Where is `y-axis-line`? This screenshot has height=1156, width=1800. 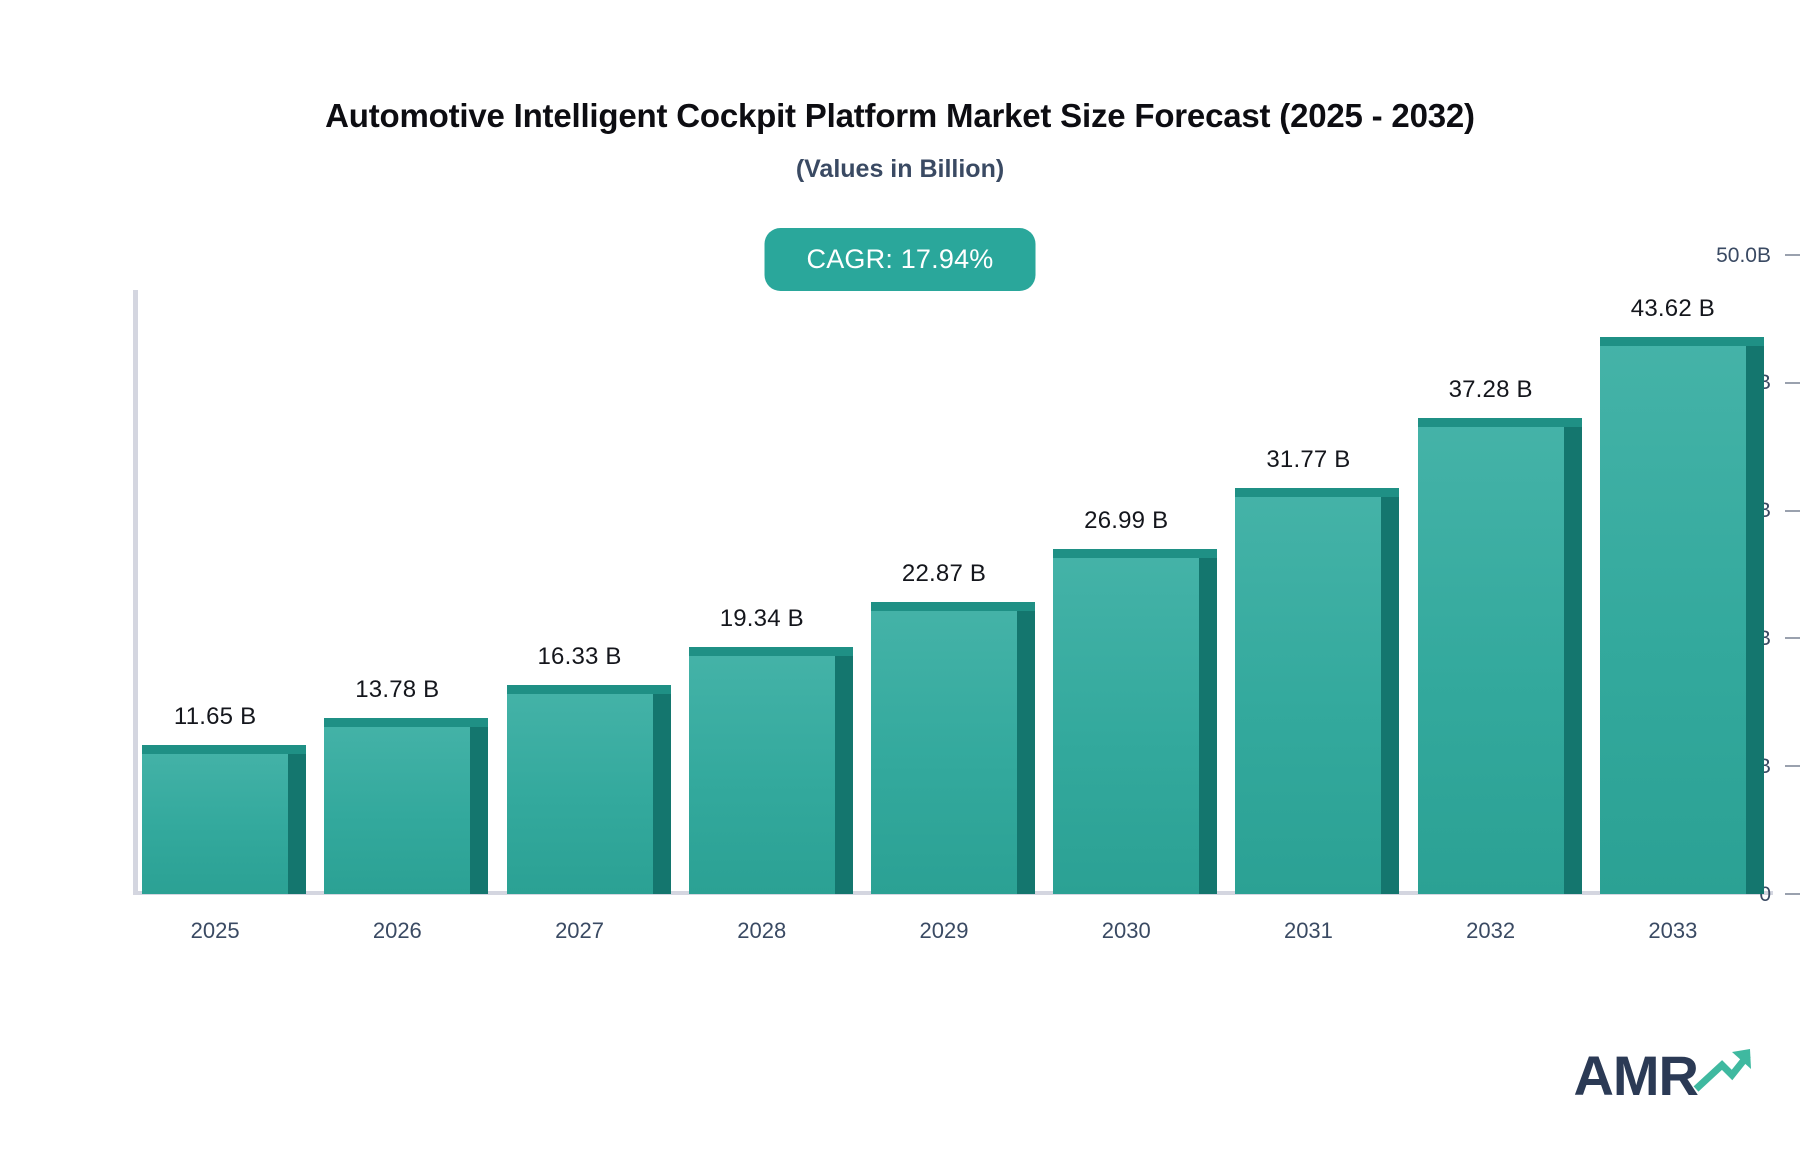
y-axis-line is located at coordinates (135, 592).